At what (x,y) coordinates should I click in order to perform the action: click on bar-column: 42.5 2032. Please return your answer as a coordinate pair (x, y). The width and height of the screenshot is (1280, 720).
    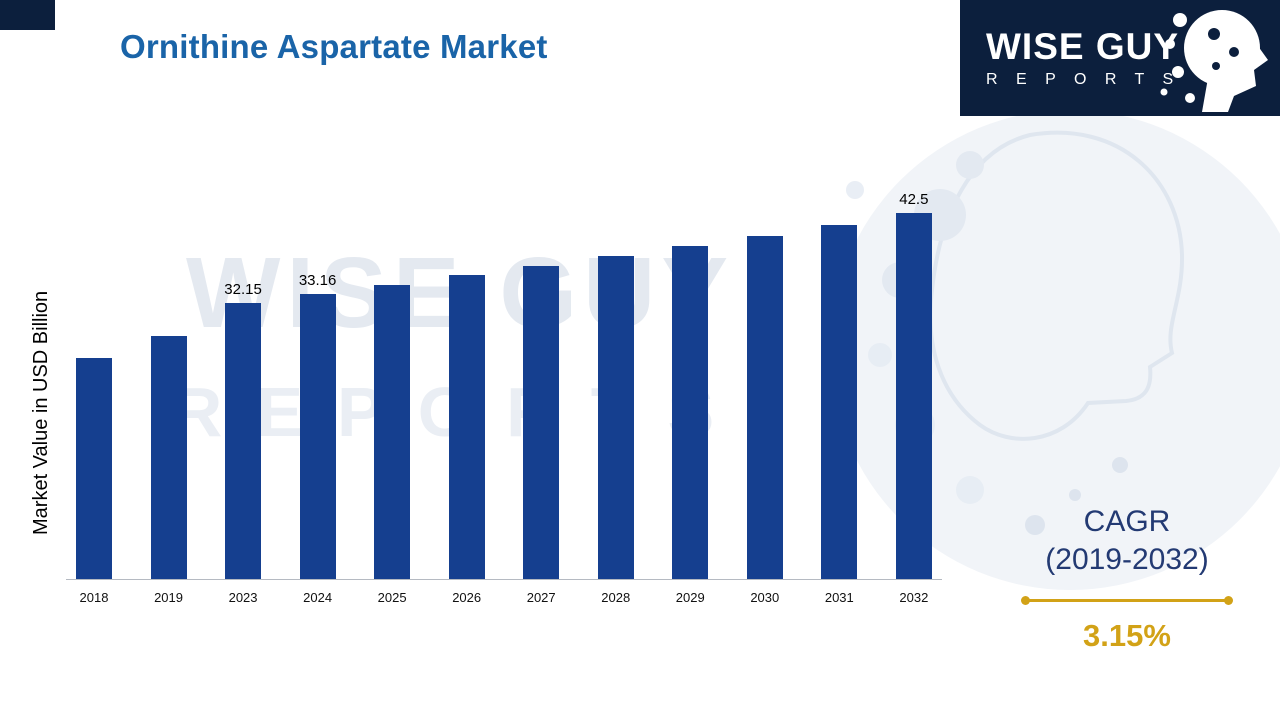
    Looking at the image, I should click on (914, 377).